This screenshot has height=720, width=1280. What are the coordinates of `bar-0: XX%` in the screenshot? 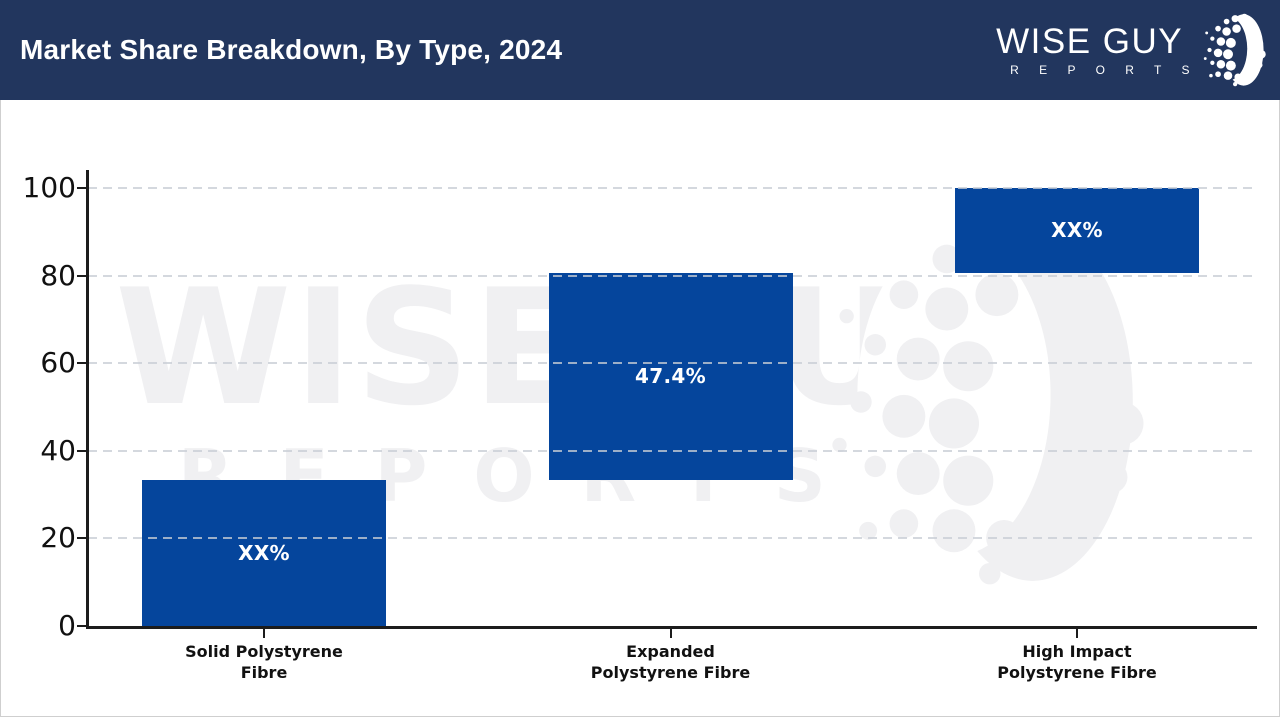 It's located at (264, 553).